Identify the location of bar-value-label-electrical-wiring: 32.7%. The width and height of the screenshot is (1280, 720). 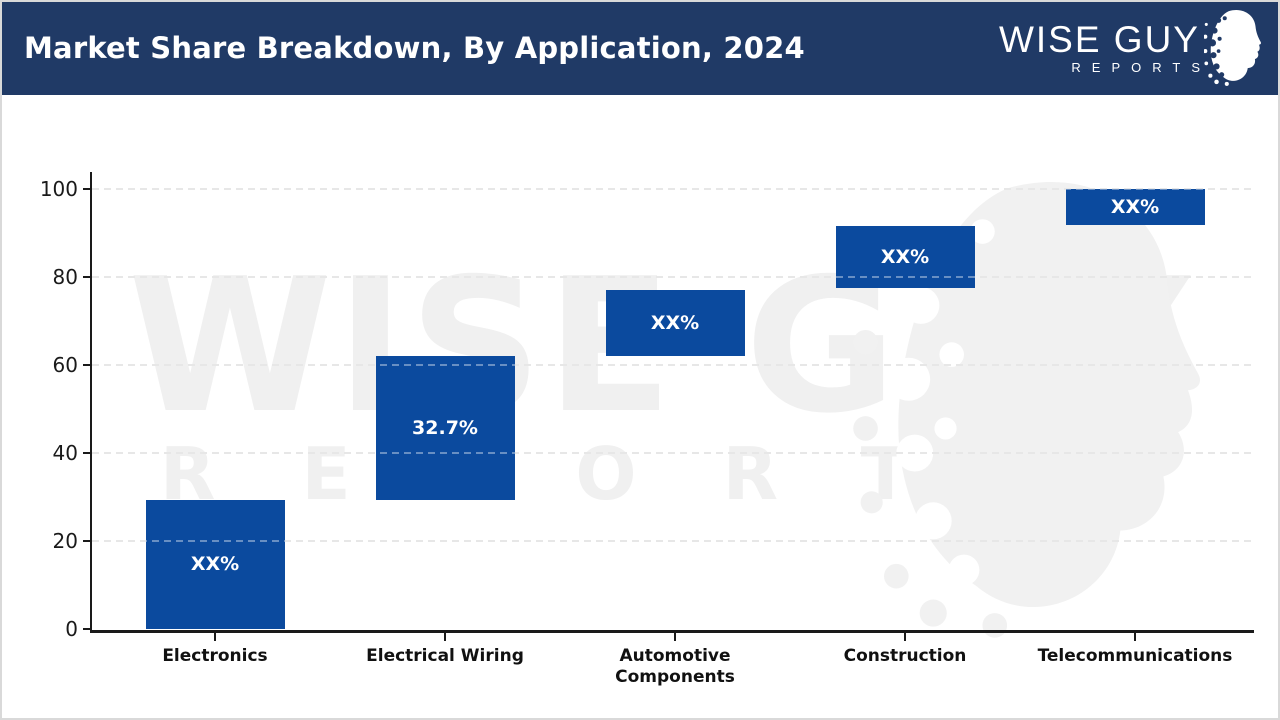
(445, 427).